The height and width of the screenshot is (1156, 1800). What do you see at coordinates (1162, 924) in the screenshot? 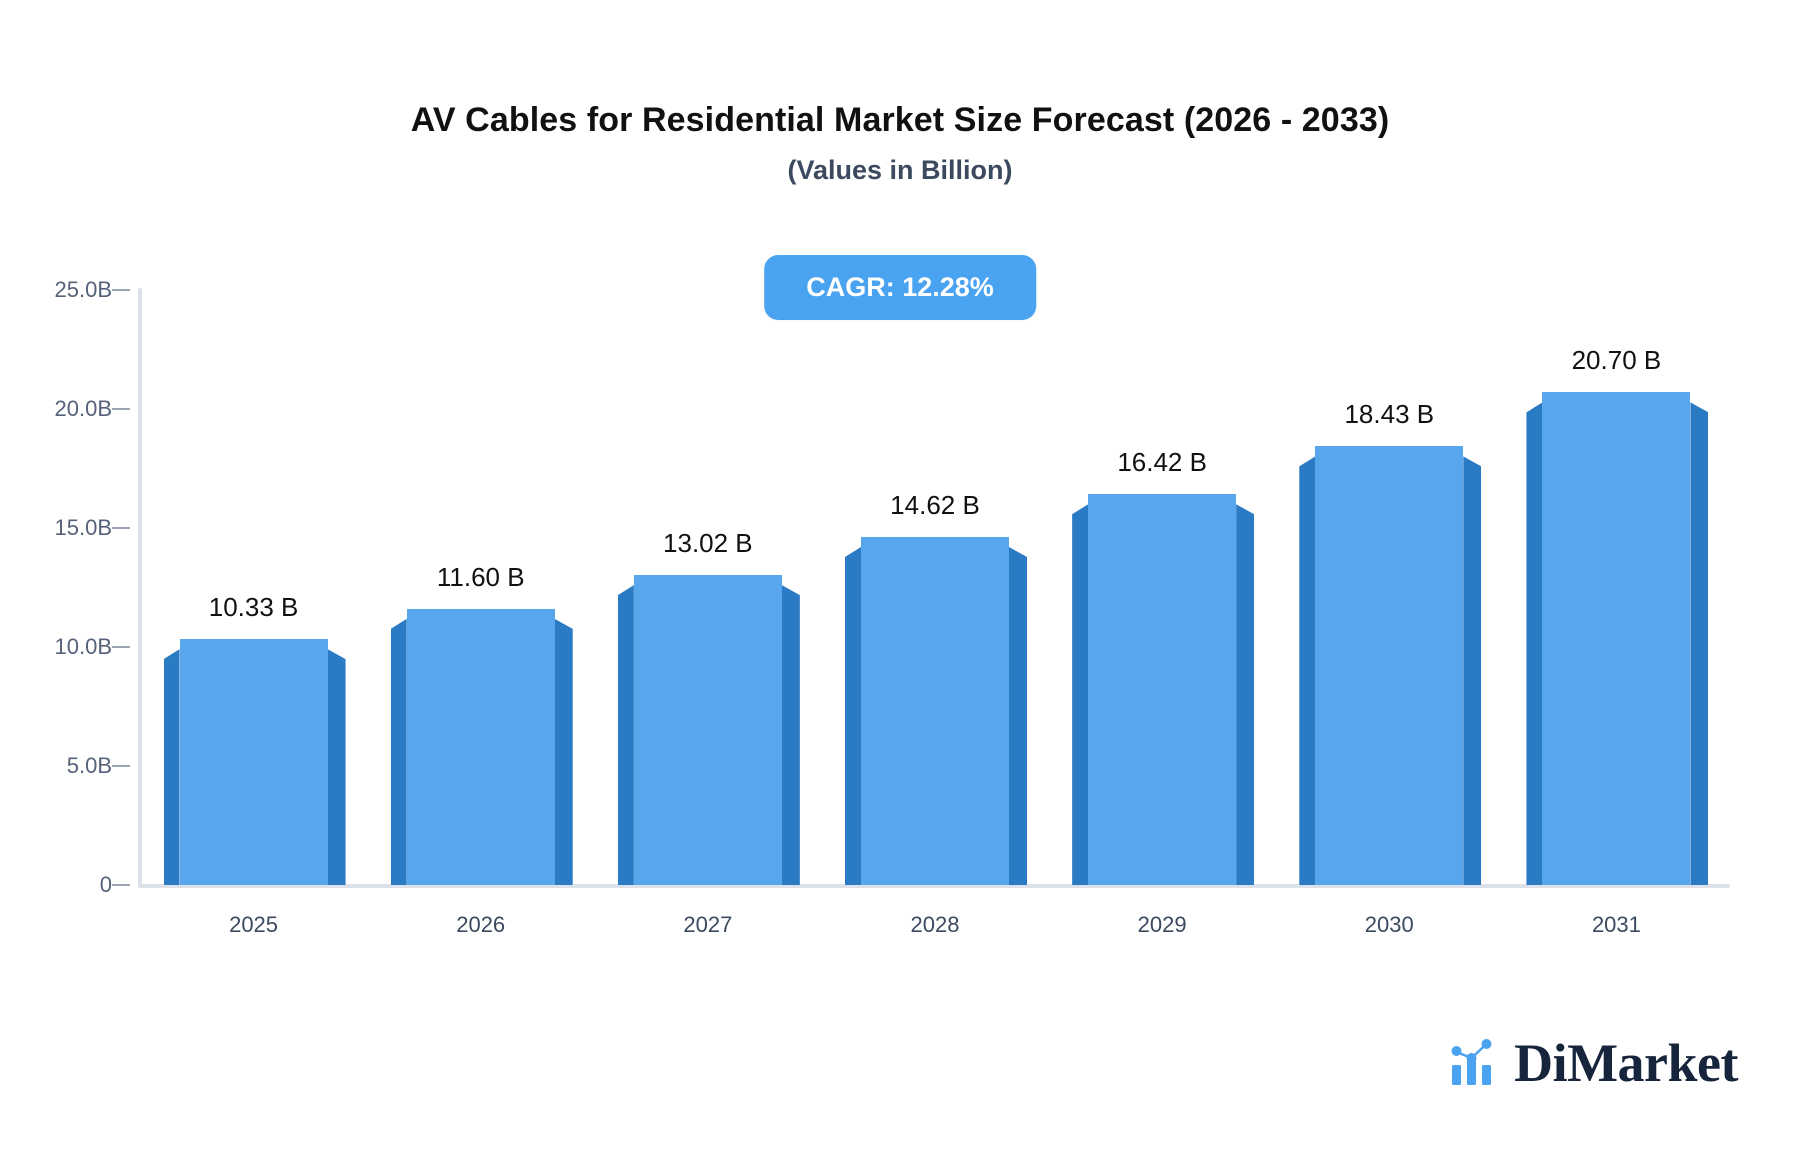
I see `x-tick-label-2029: 2029` at bounding box center [1162, 924].